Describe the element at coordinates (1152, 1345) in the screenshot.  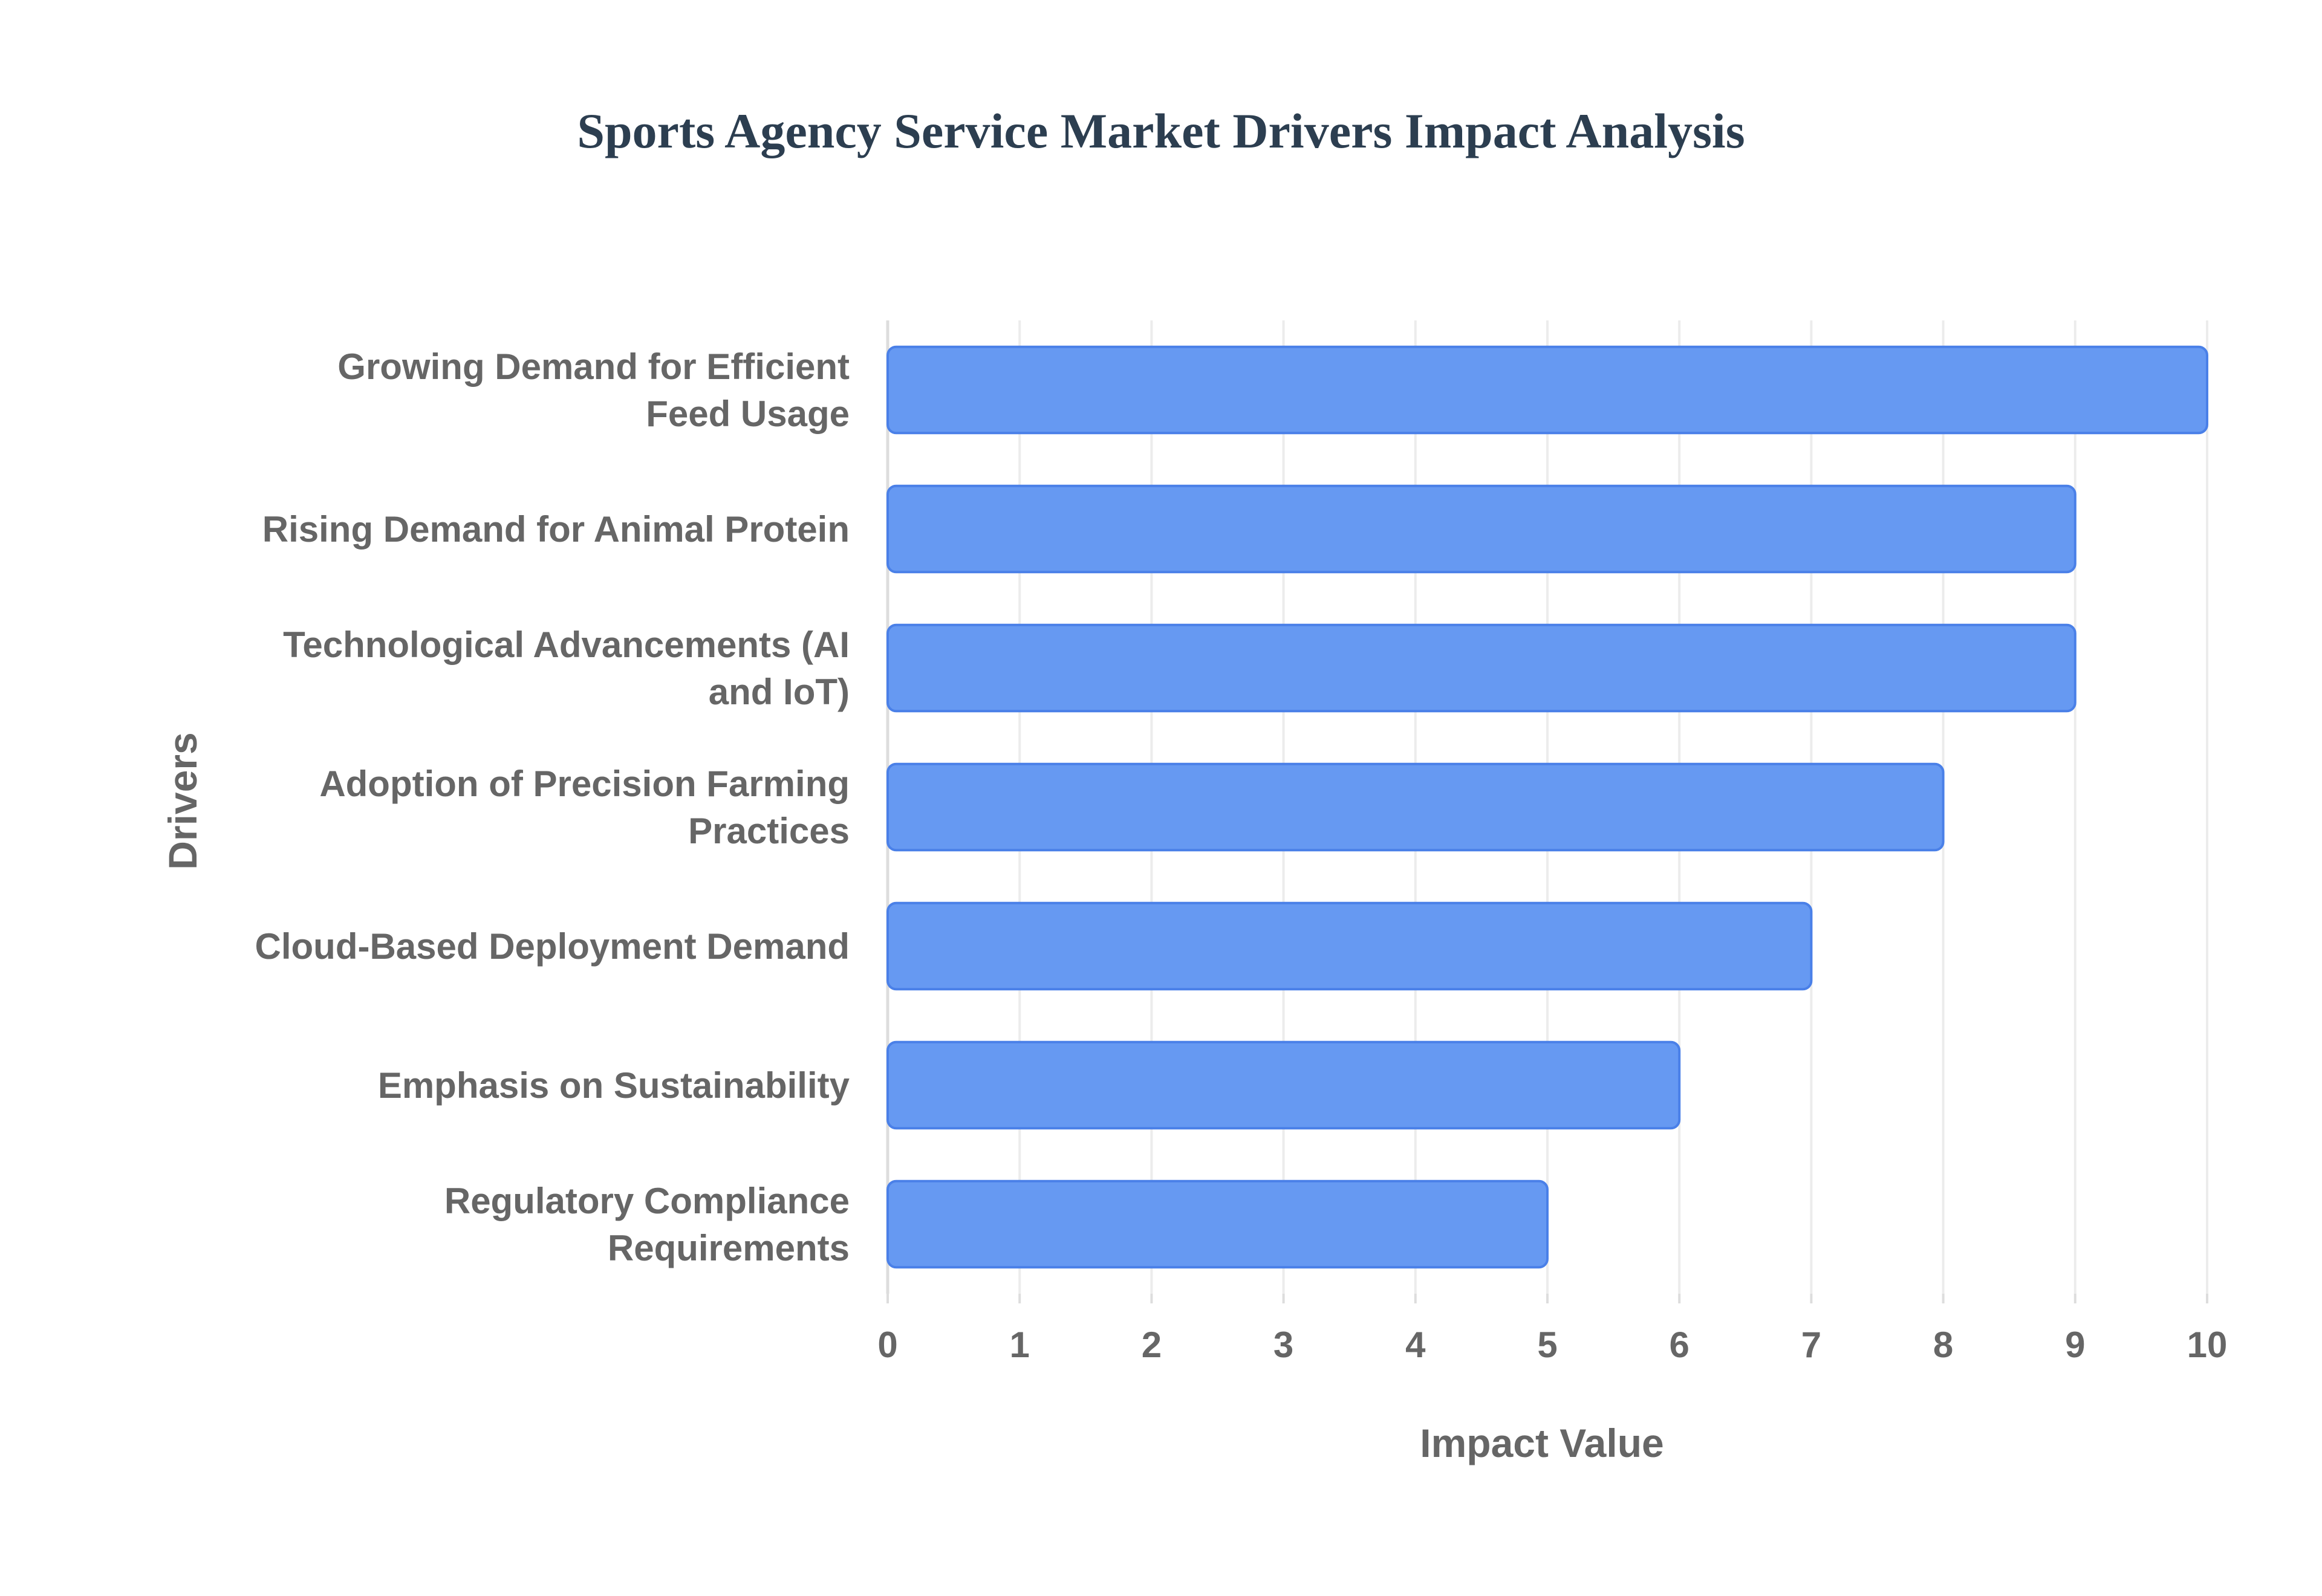
I see `x-tick-label: 2` at that location.